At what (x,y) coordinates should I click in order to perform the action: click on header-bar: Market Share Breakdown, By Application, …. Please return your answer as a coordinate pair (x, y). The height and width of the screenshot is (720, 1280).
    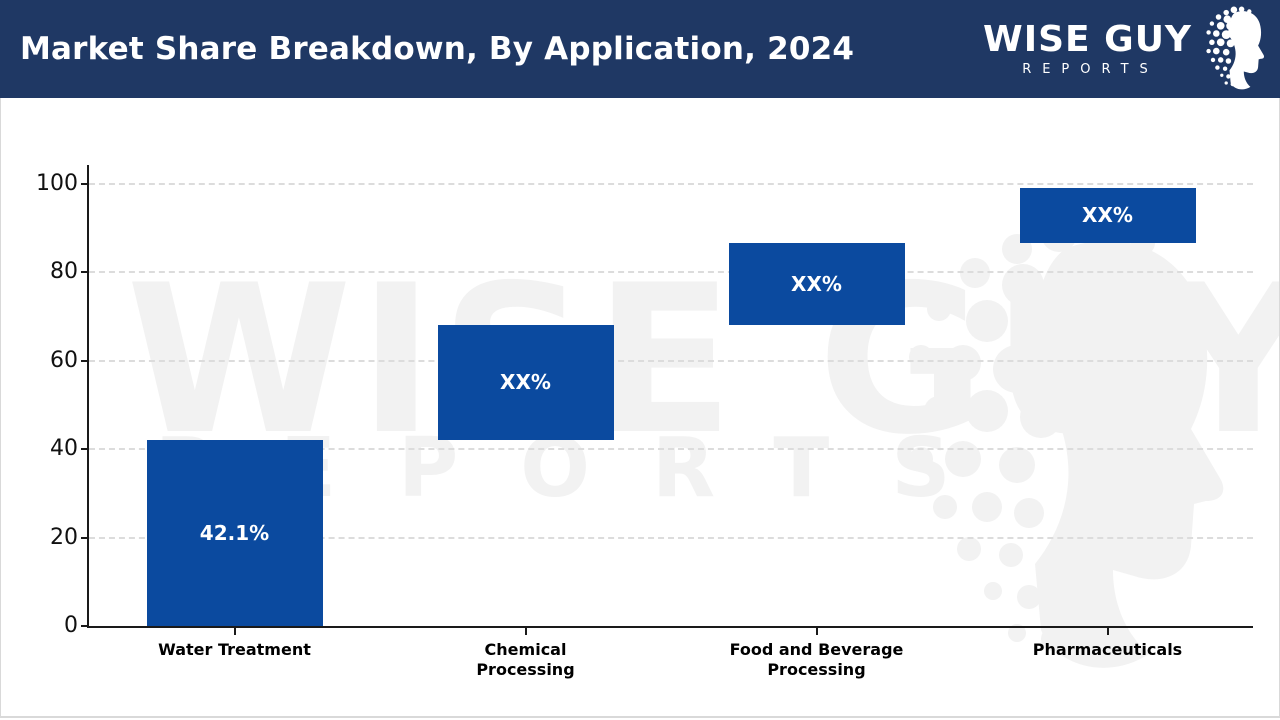
    Looking at the image, I should click on (640, 49).